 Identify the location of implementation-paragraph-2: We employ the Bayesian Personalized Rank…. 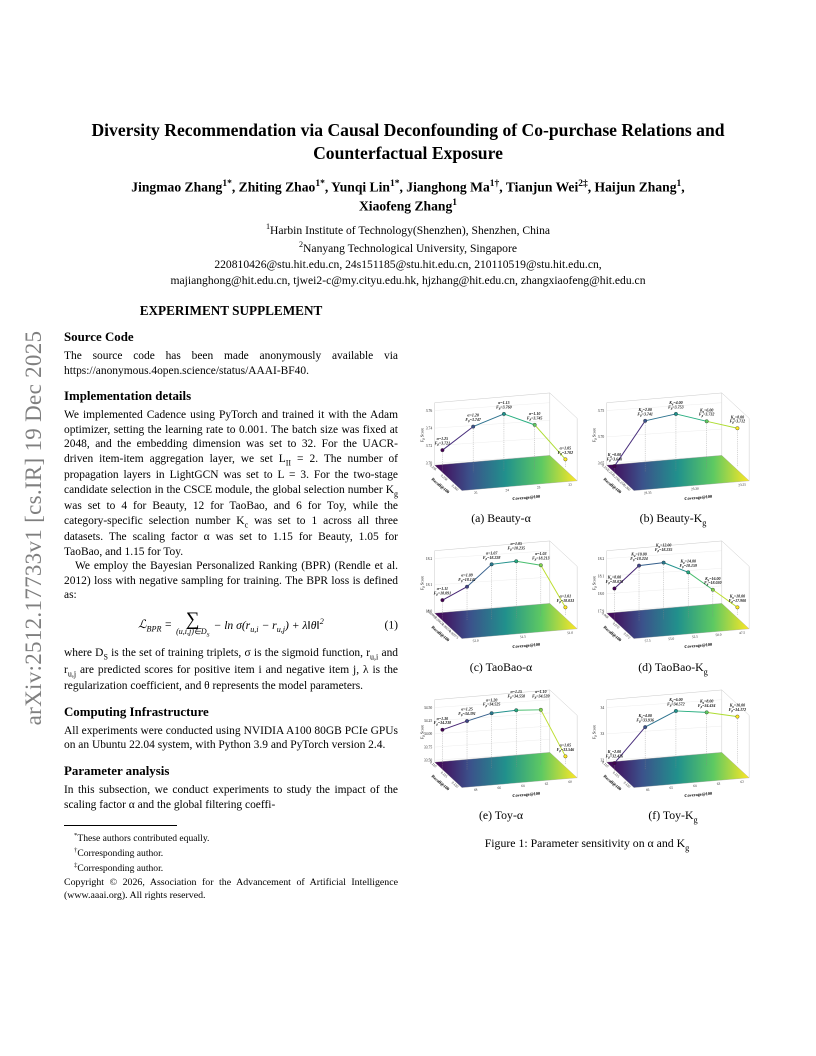
(231, 581).